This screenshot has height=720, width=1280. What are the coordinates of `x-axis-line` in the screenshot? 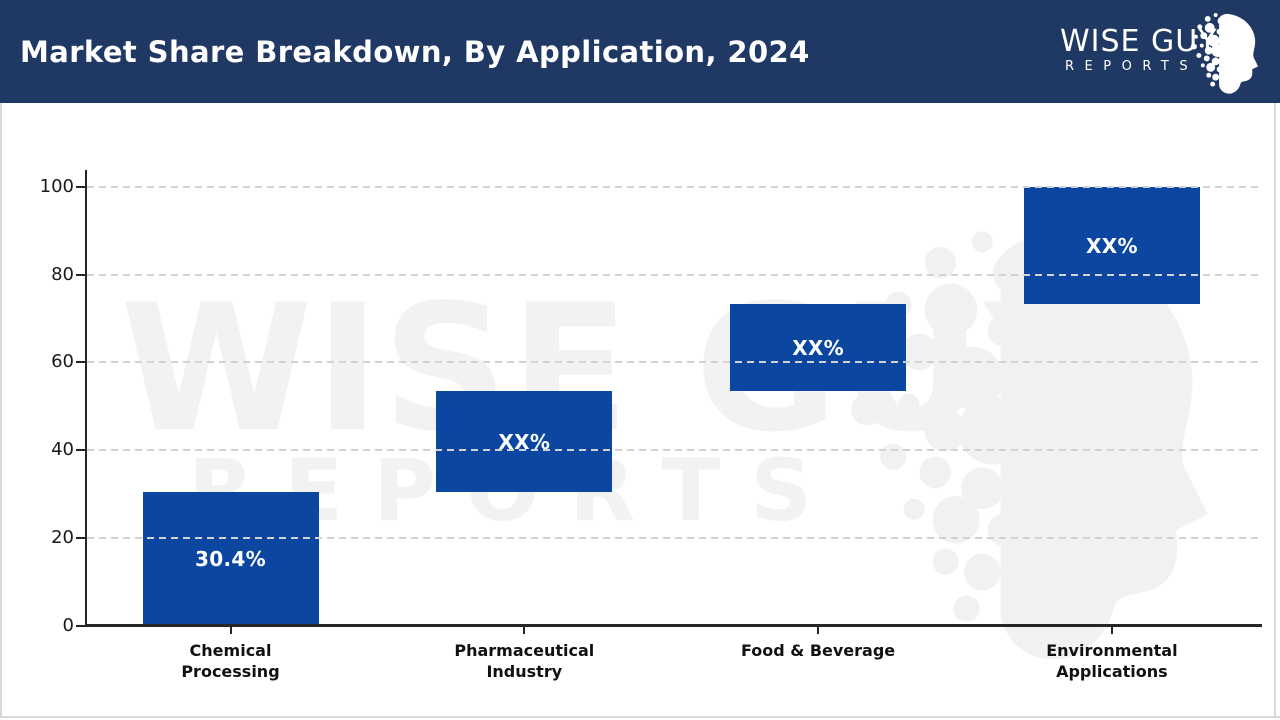 It's located at (674, 625).